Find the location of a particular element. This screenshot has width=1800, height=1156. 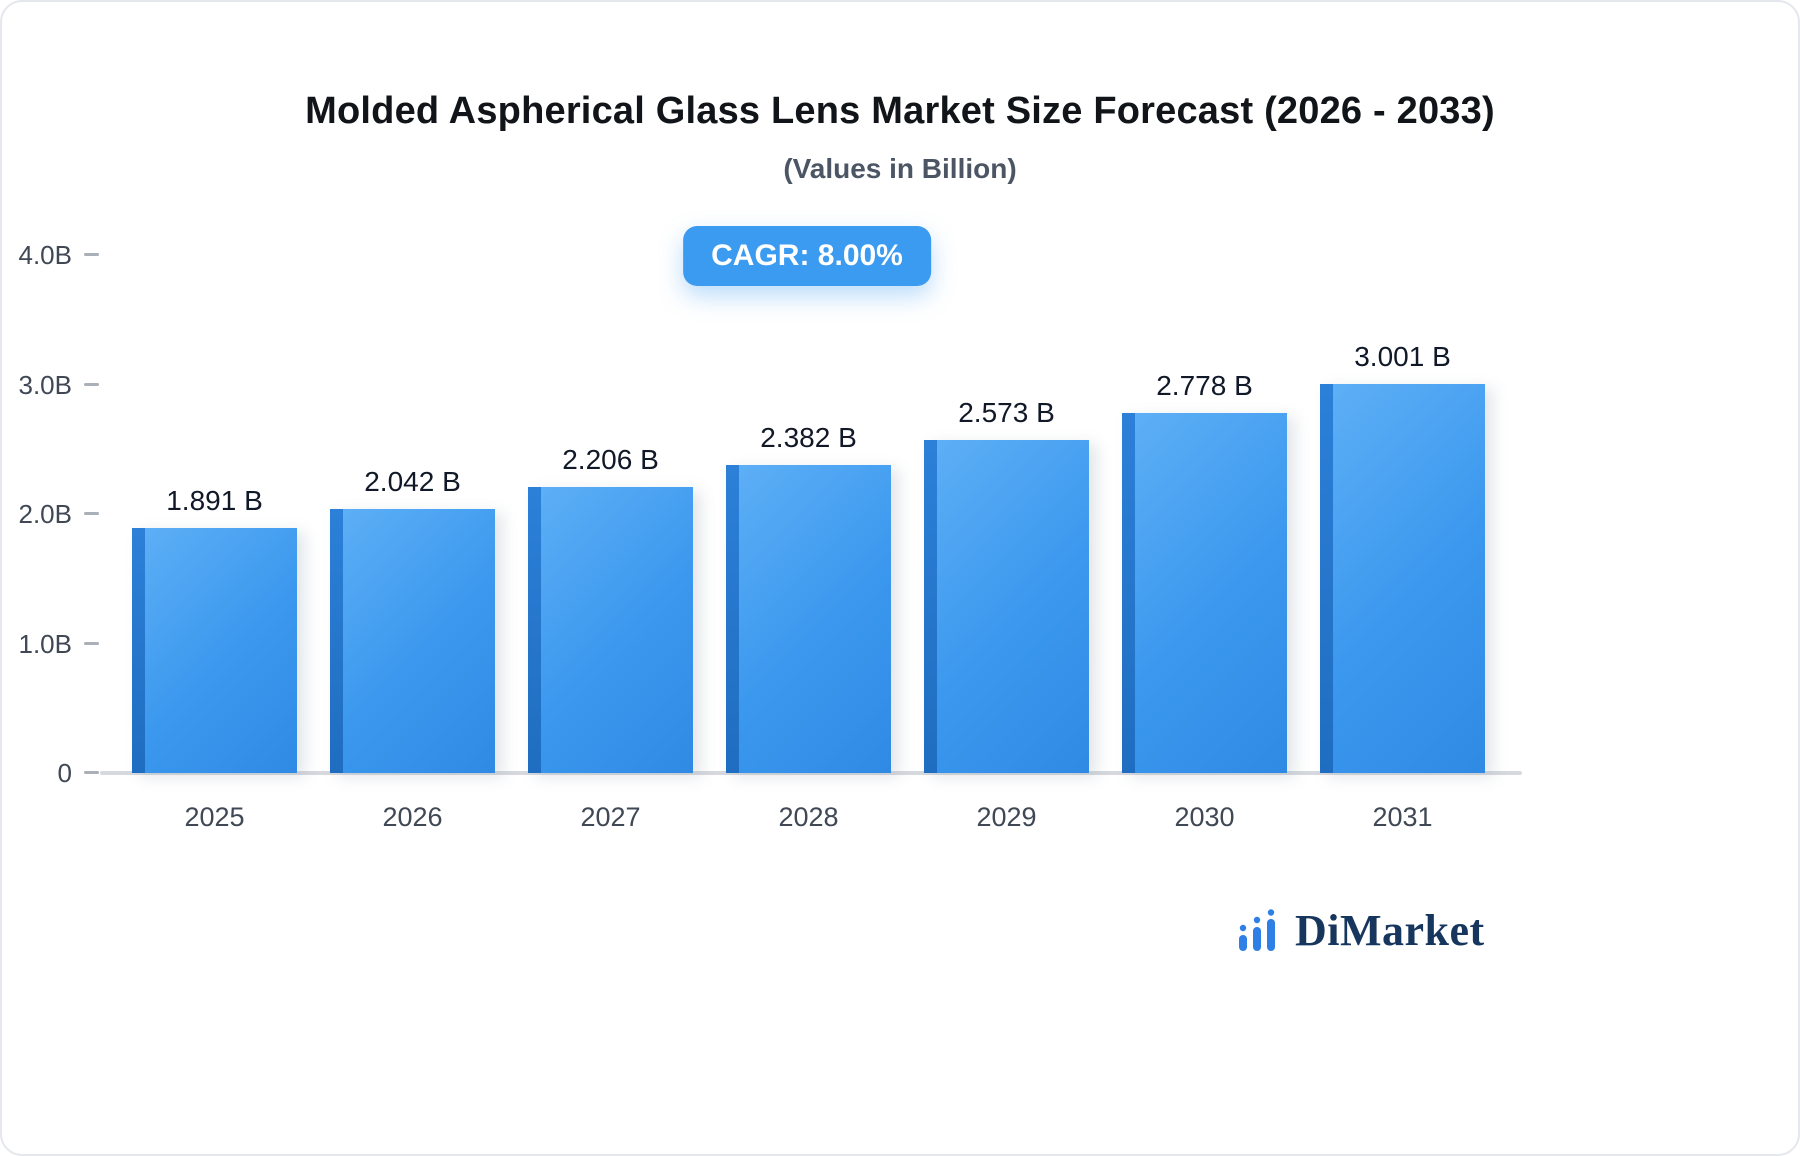

x-axis-label: 2026 is located at coordinates (412, 817).